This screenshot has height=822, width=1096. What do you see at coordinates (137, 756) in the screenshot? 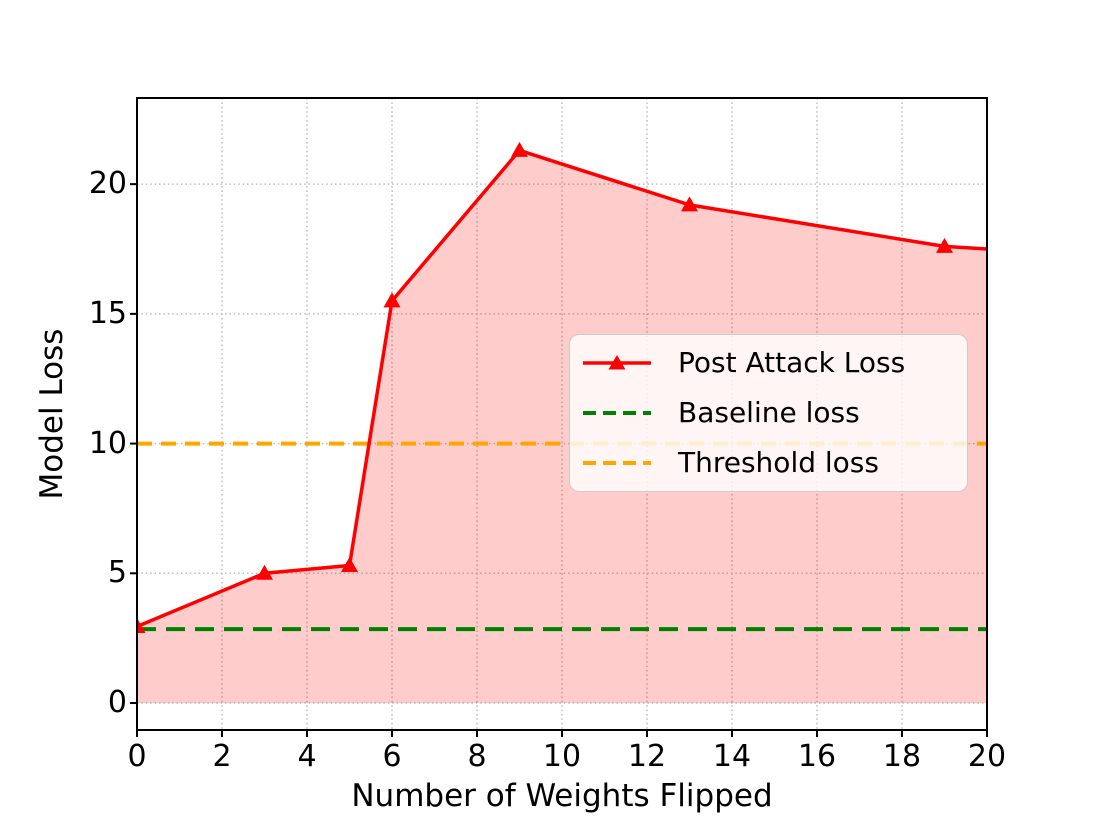
I see `x-tick-label-0: 0` at bounding box center [137, 756].